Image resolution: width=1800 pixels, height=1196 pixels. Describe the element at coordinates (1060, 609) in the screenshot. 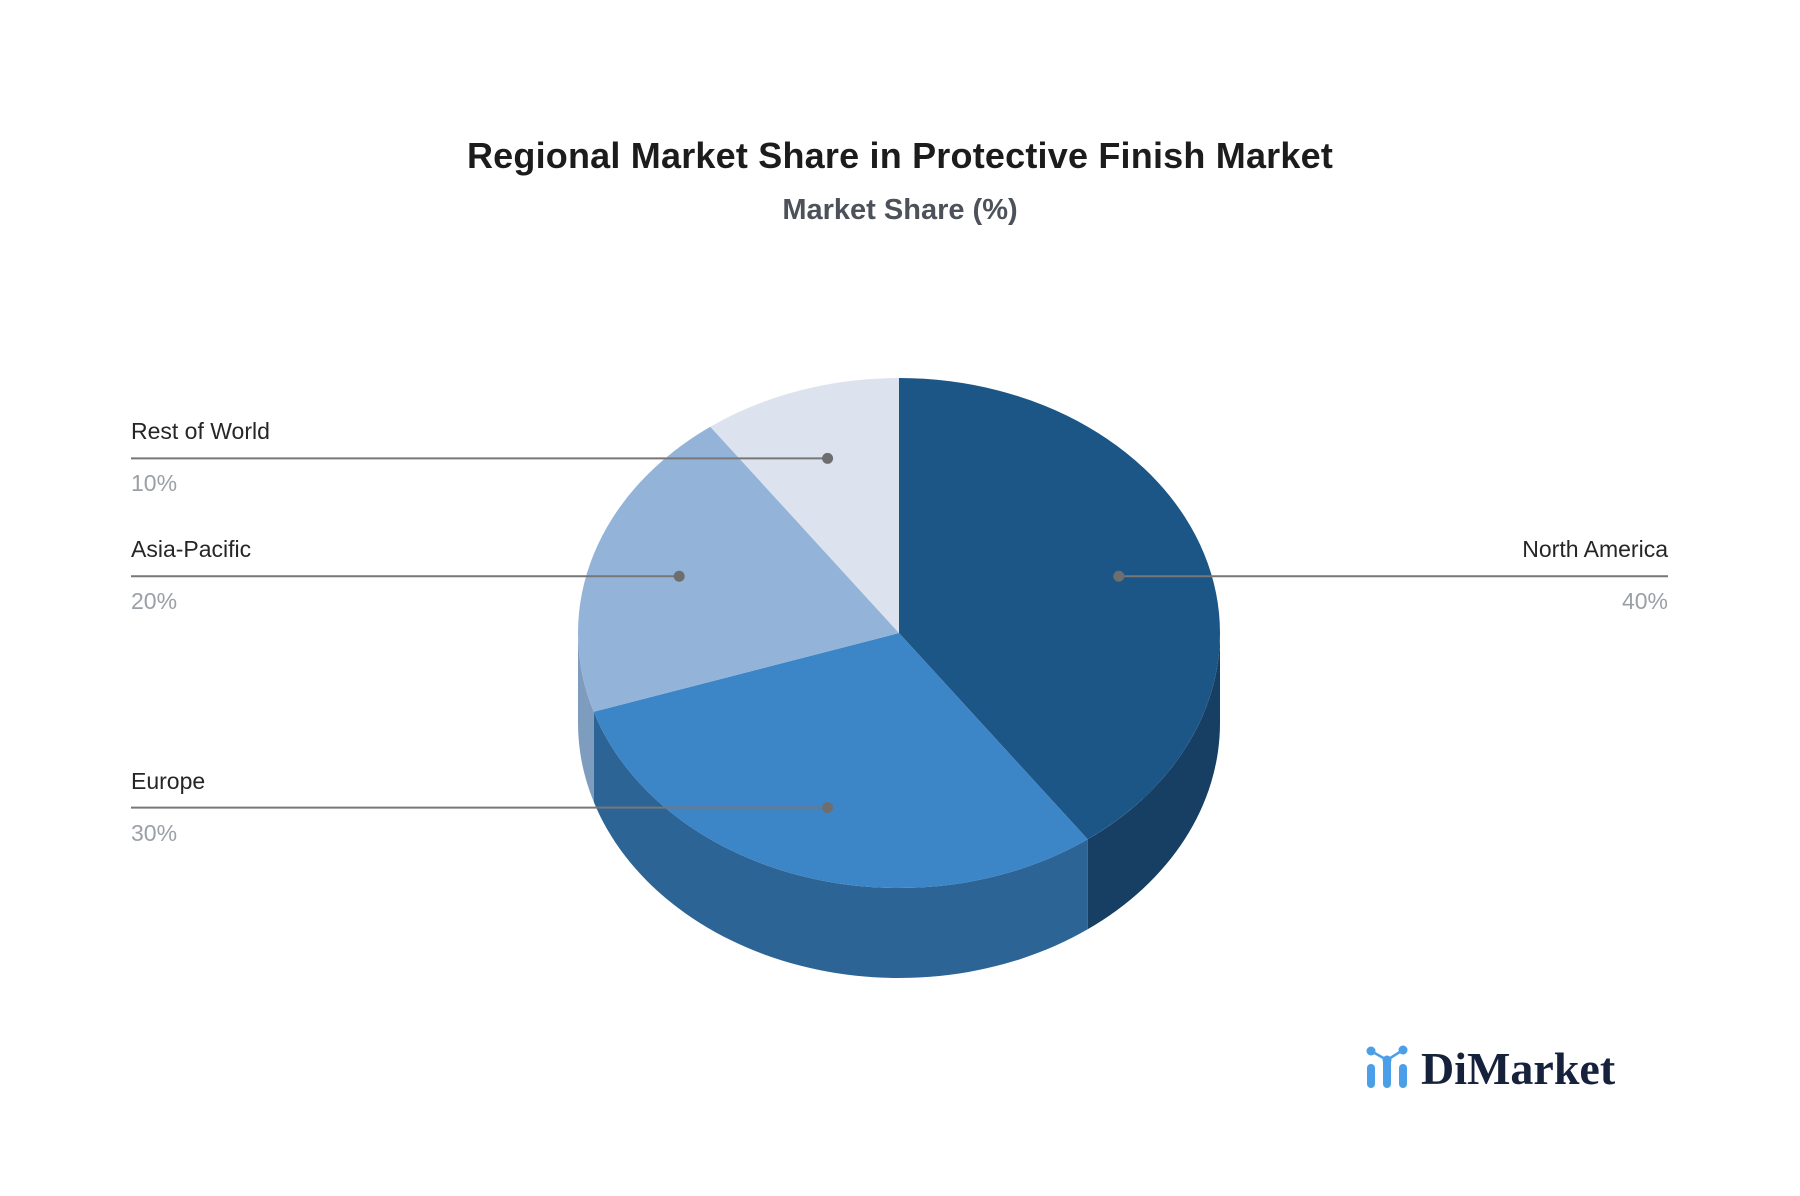

I see `pie-slice-north-america` at that location.